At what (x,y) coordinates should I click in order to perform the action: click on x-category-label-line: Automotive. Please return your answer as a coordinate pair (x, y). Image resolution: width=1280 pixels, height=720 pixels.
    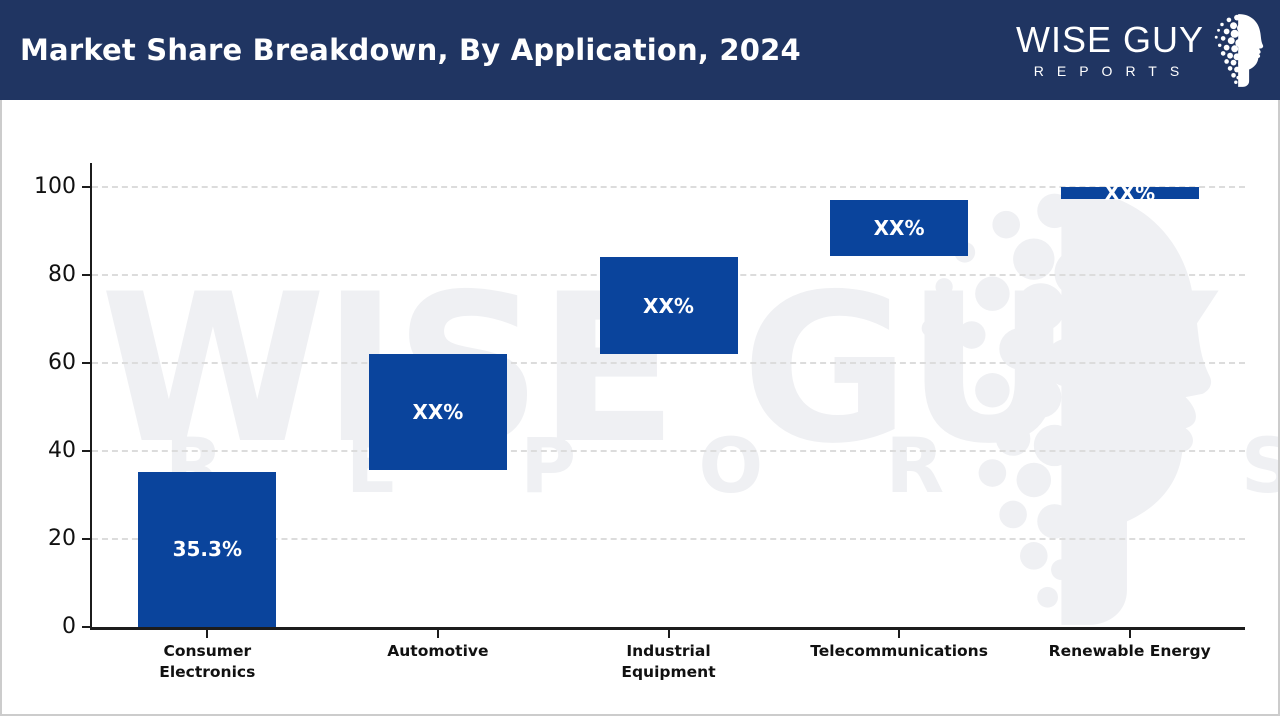
    Looking at the image, I should click on (438, 651).